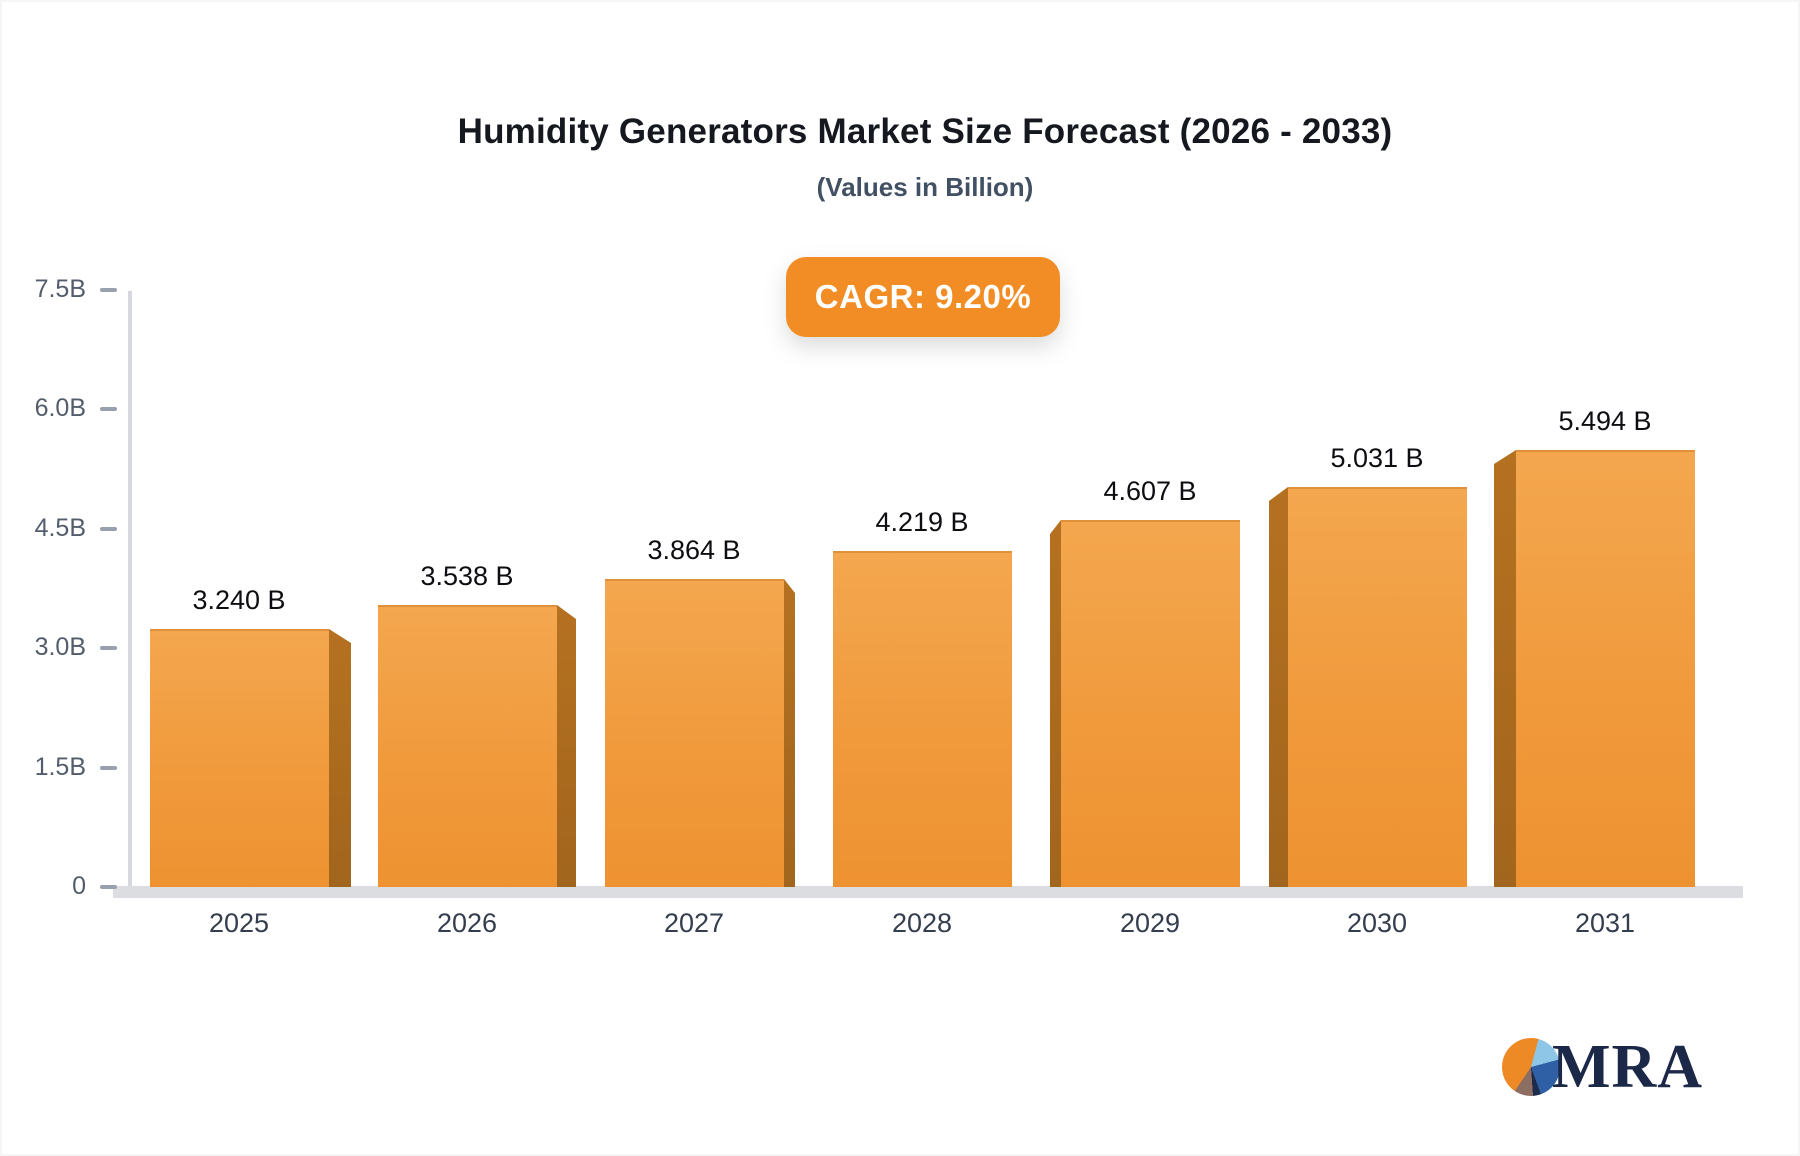 The width and height of the screenshot is (1800, 1156). I want to click on cagr-badge-label: CAGR: 9.20%, so click(923, 296).